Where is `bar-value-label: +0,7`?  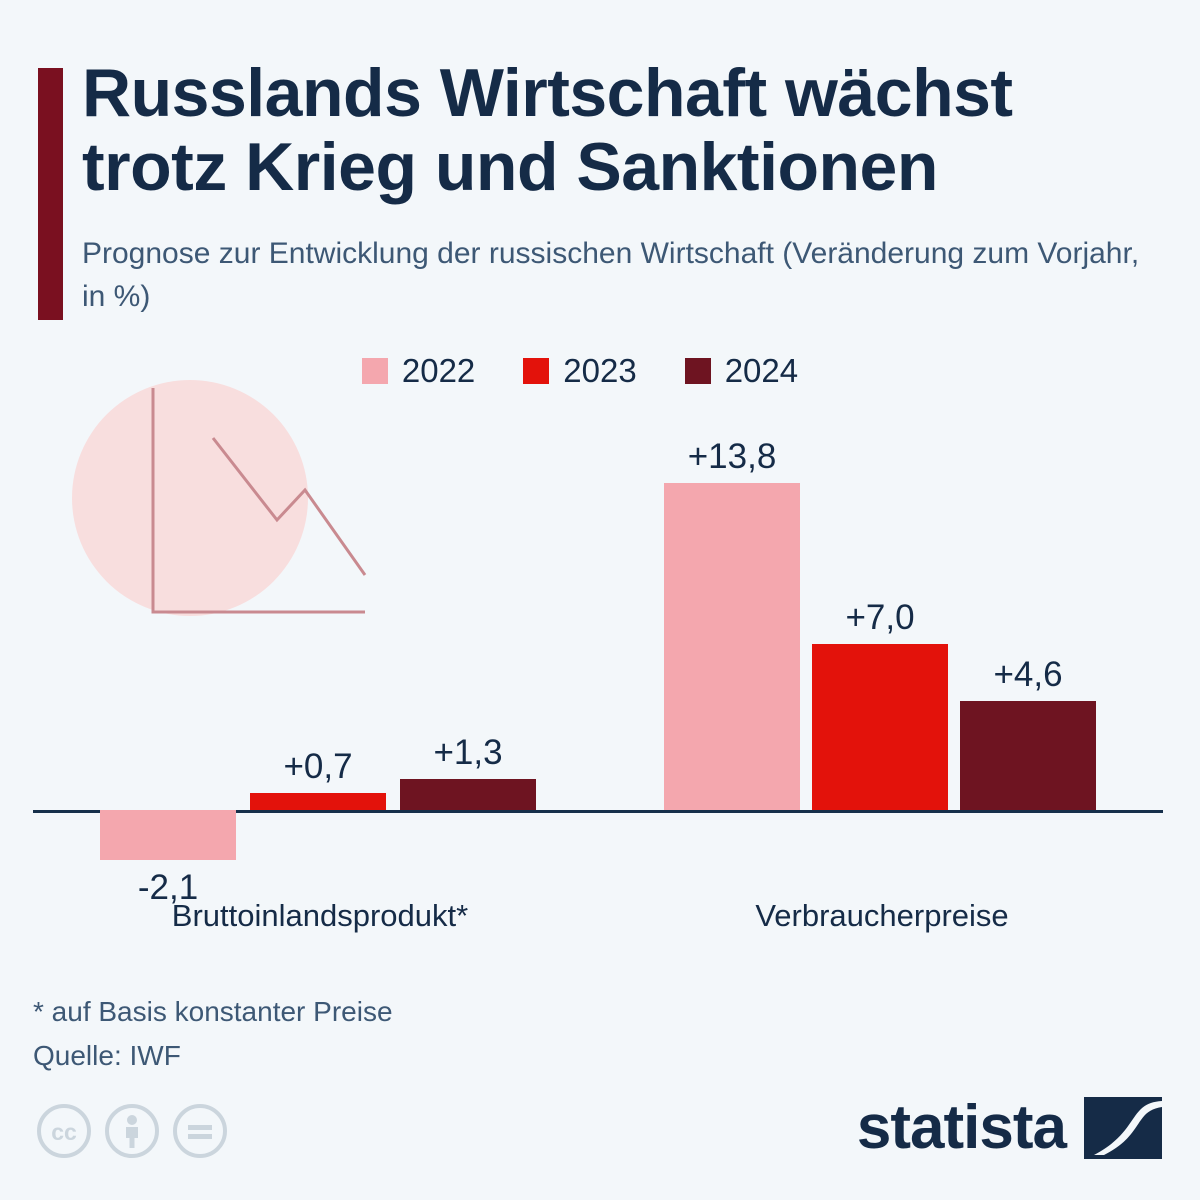
bar-value-label: +0,7 is located at coordinates (318, 767).